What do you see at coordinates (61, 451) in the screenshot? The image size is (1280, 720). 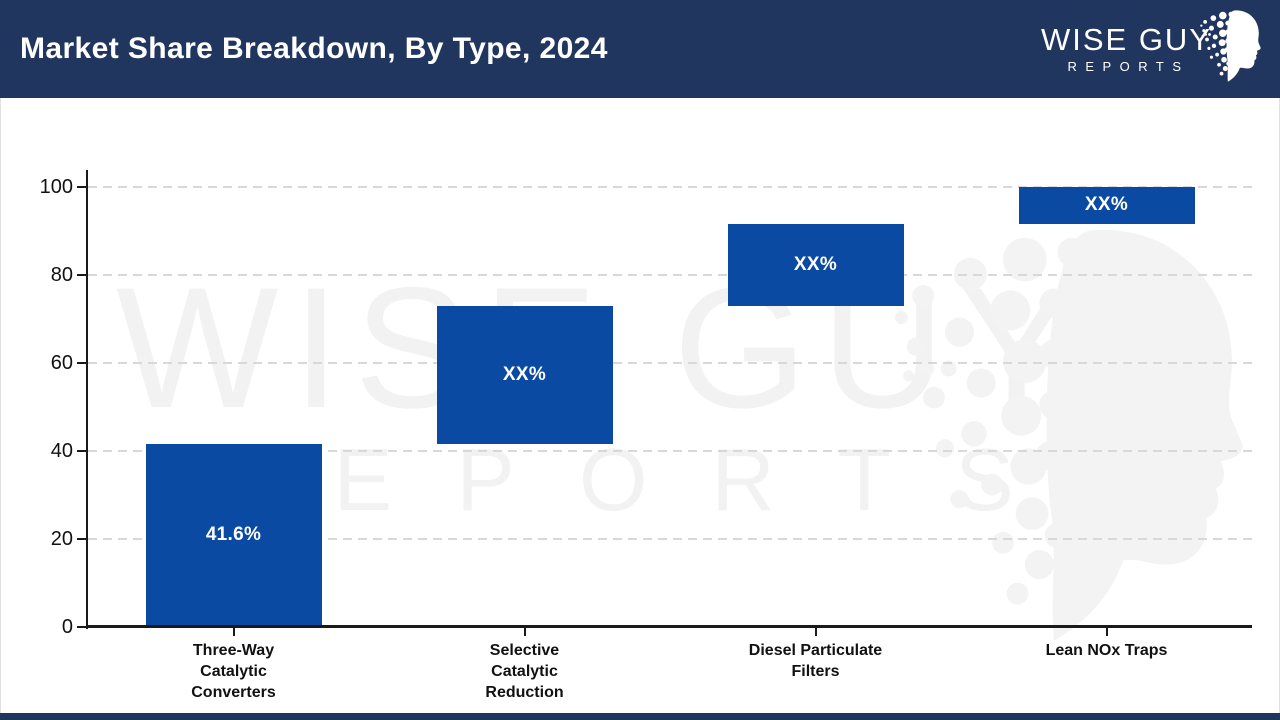 I see `y-tick-label: 40` at bounding box center [61, 451].